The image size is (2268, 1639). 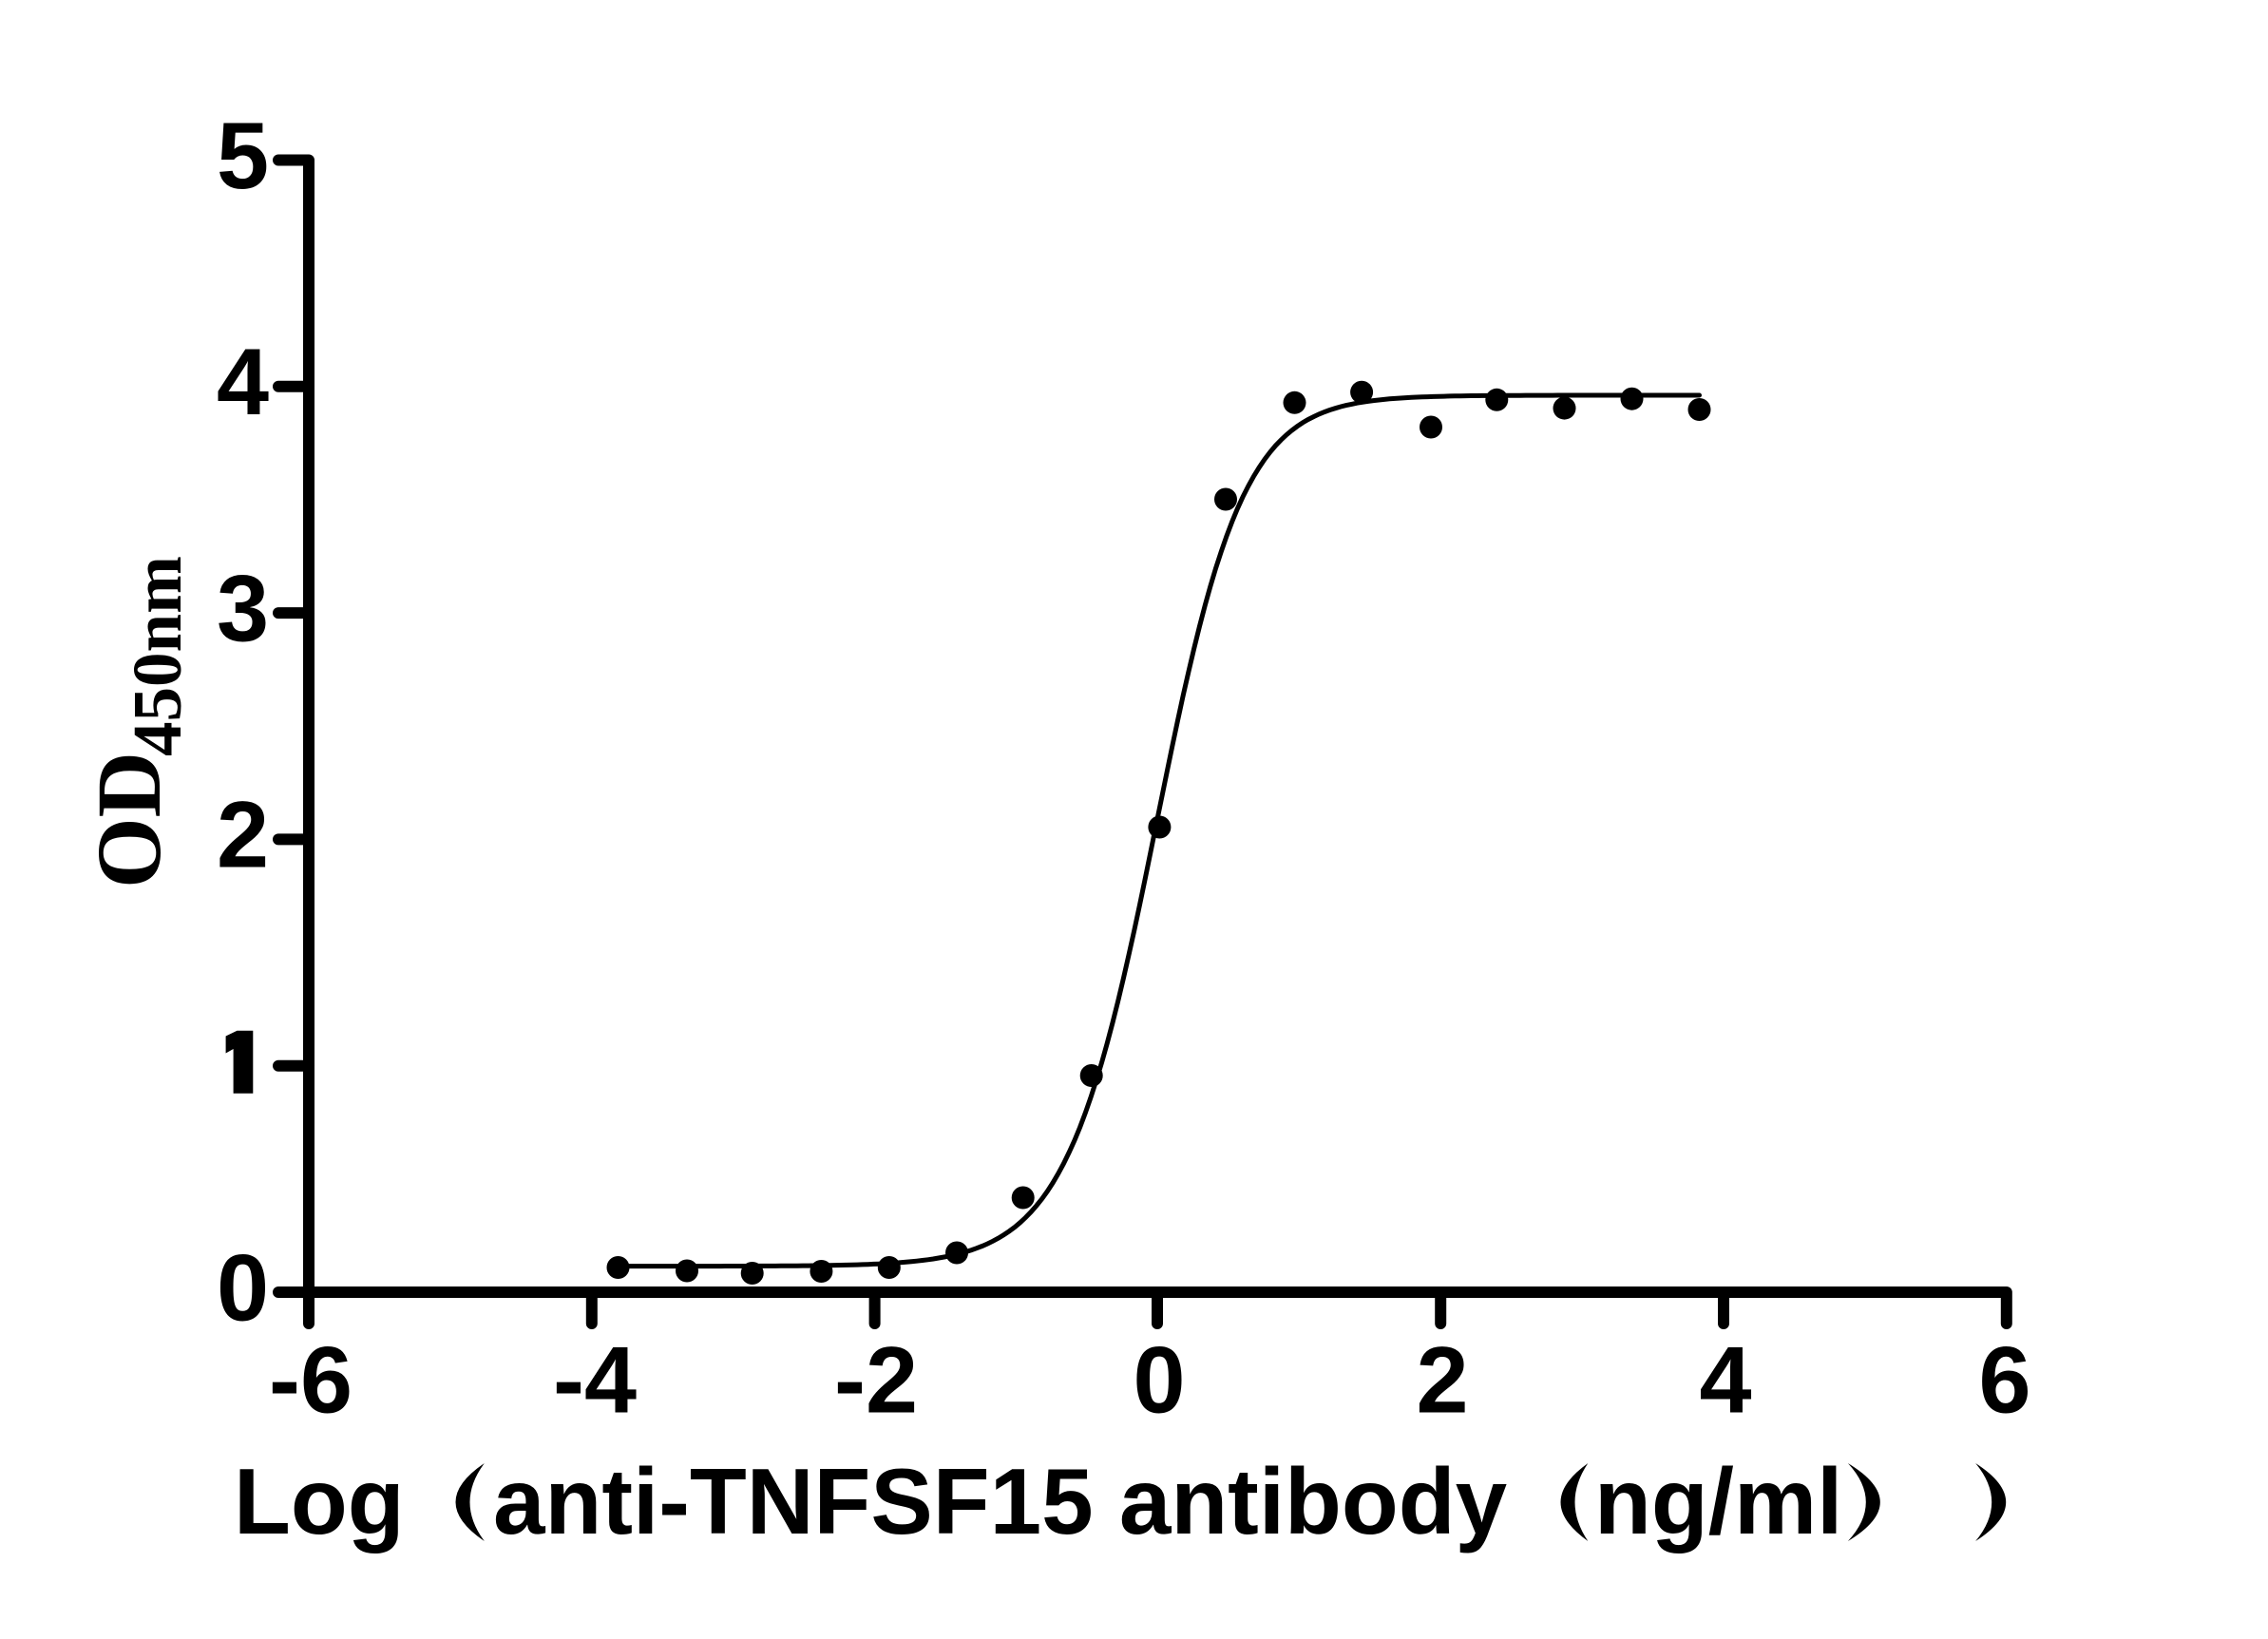 I want to click on svg-text: Log, so click(x=320, y=1501).